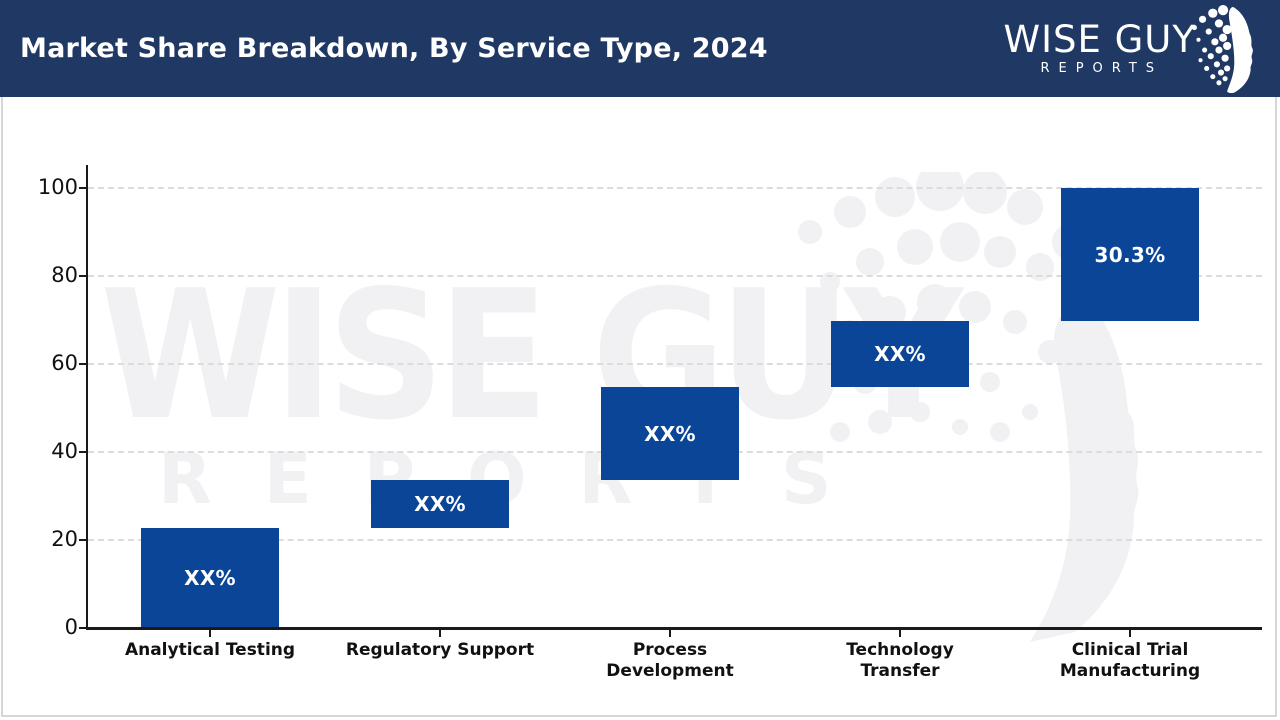  I want to click on waterfall-bar-1: XX%, so click(210, 577).